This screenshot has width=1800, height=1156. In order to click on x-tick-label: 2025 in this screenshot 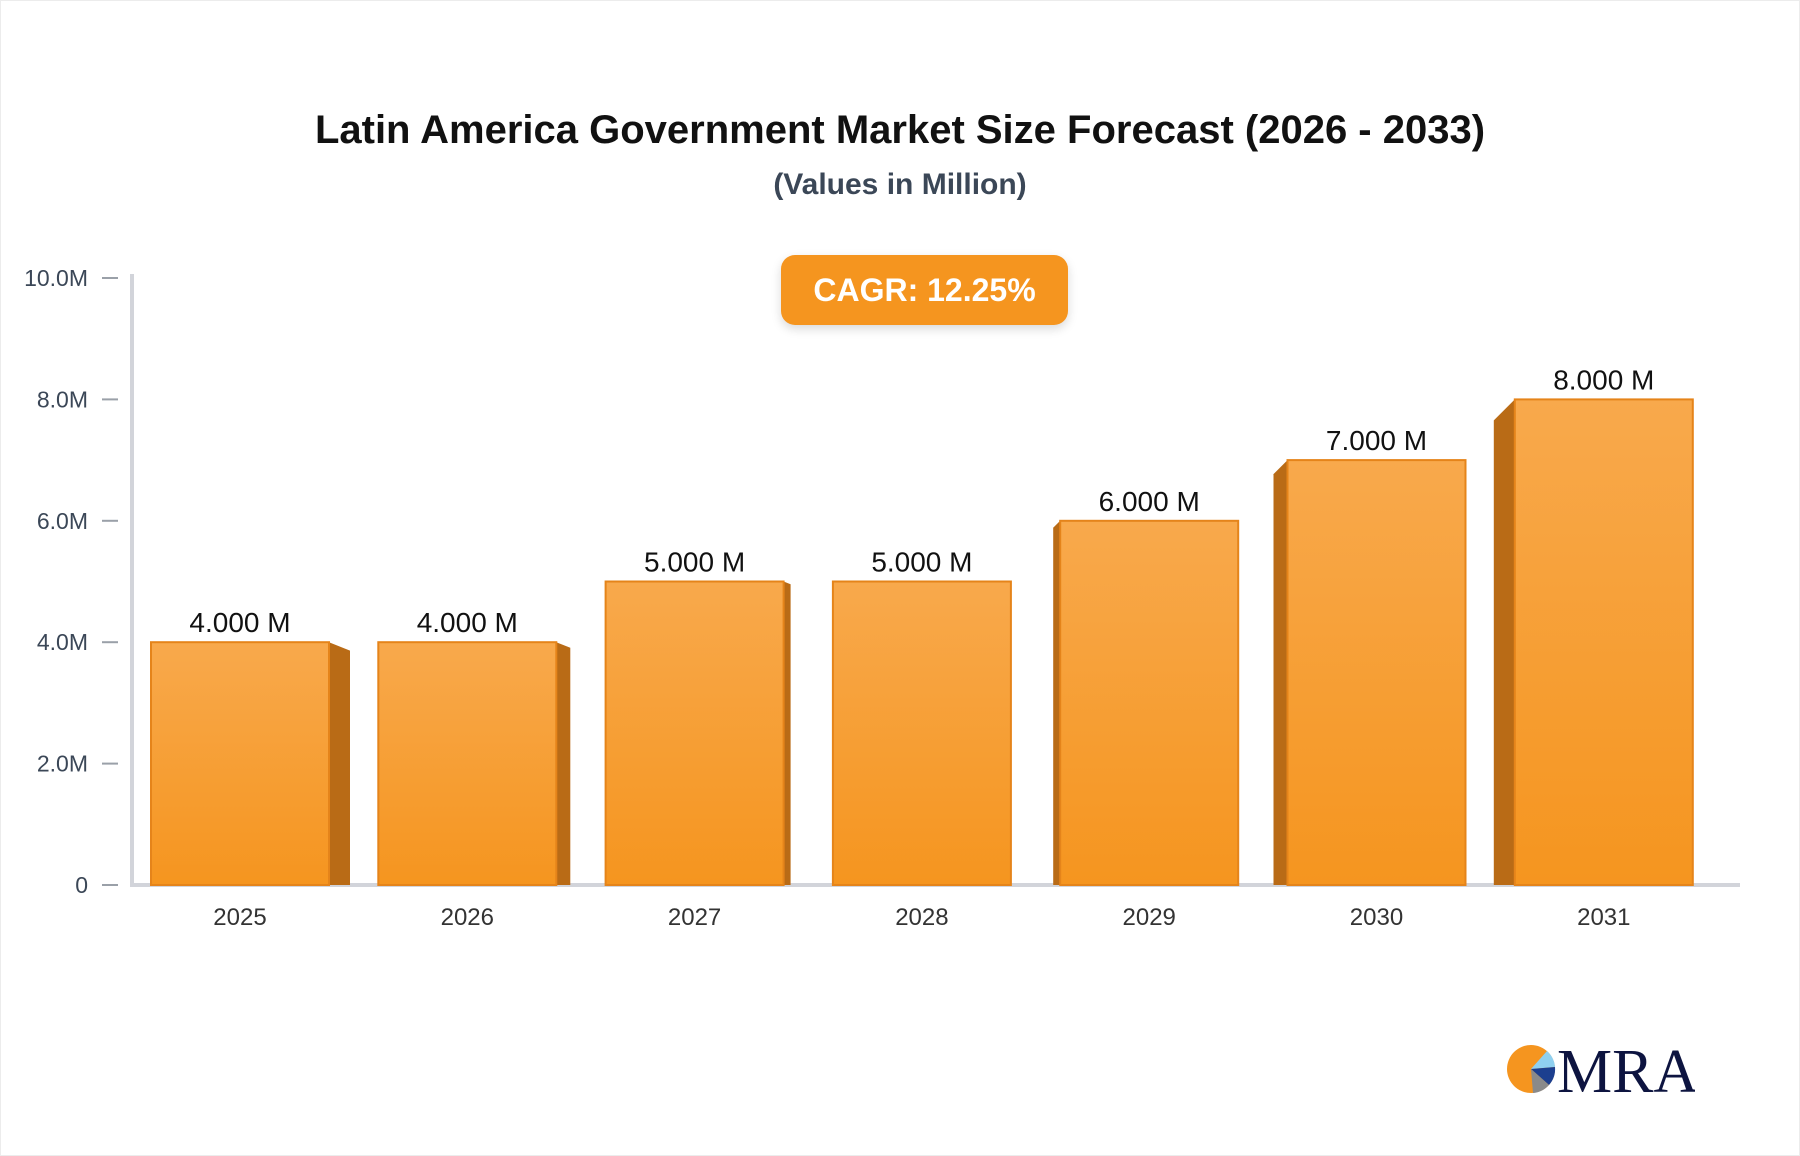, I will do `click(239, 917)`.